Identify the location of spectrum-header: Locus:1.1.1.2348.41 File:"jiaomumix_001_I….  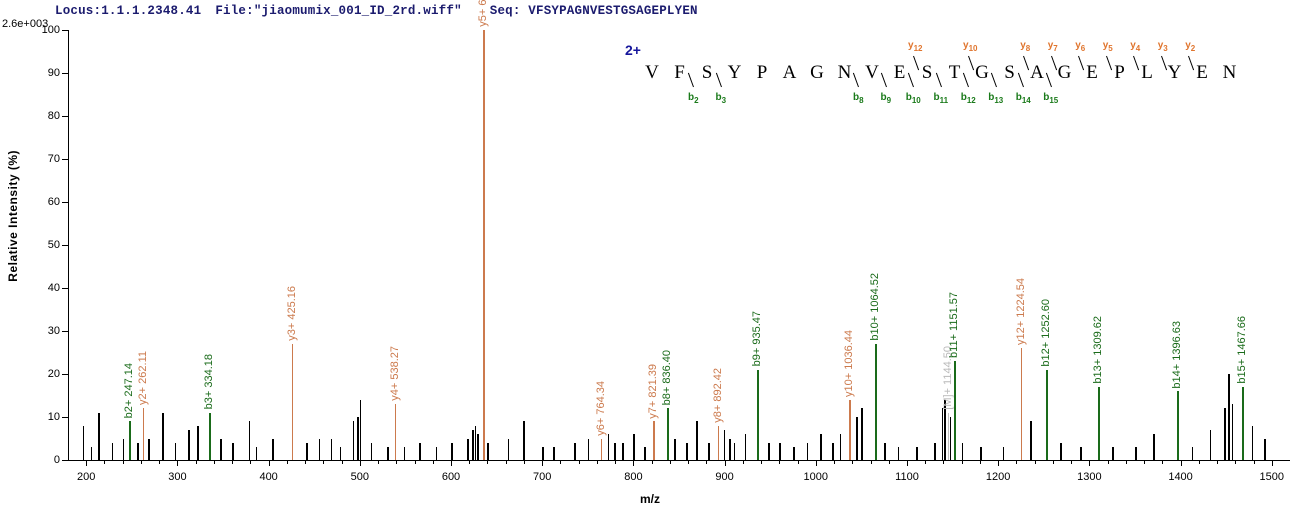
(376, 11).